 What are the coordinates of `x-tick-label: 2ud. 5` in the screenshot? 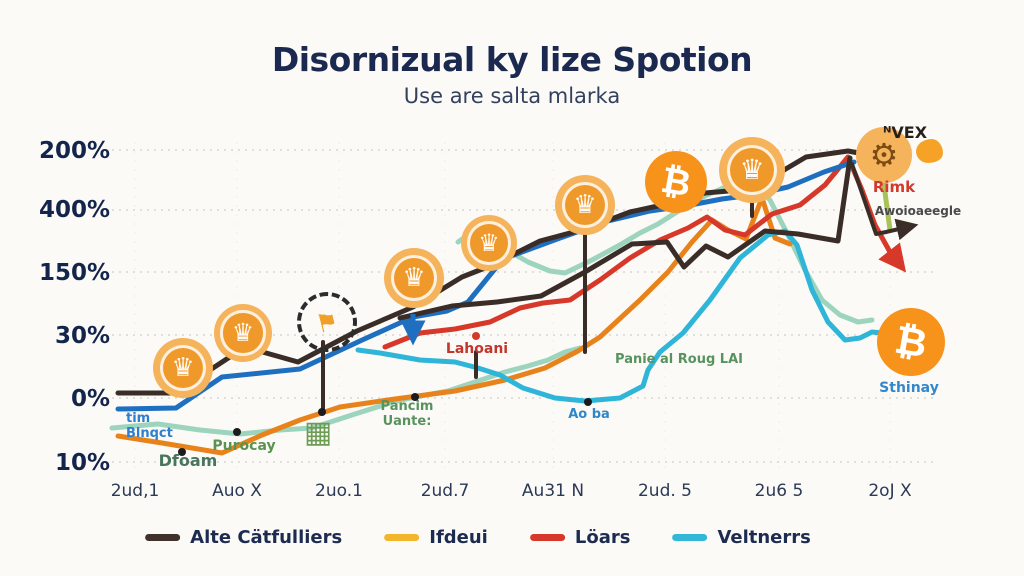 It's located at (664, 491).